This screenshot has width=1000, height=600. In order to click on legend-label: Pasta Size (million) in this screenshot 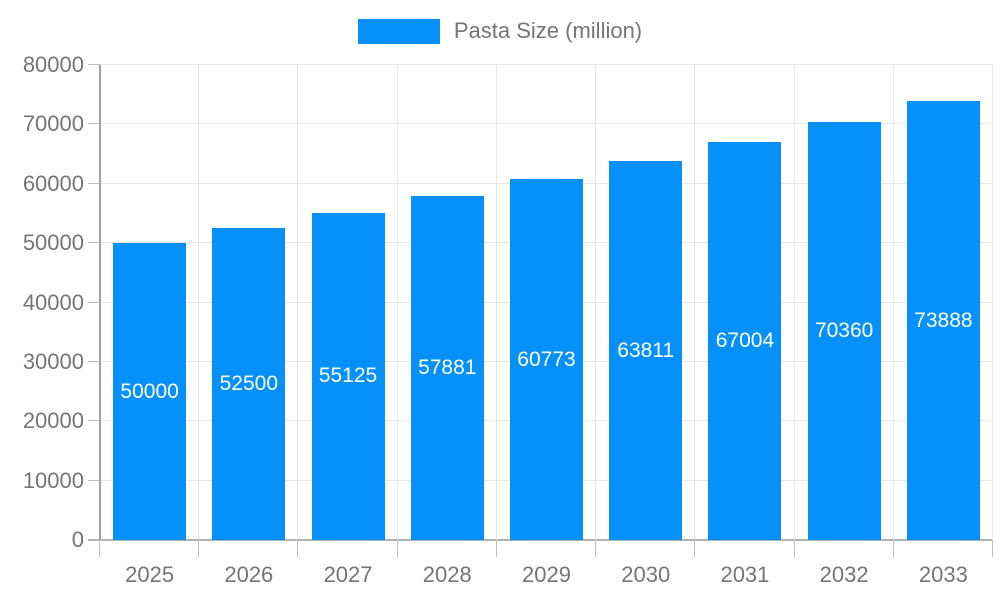, I will do `click(548, 30)`.